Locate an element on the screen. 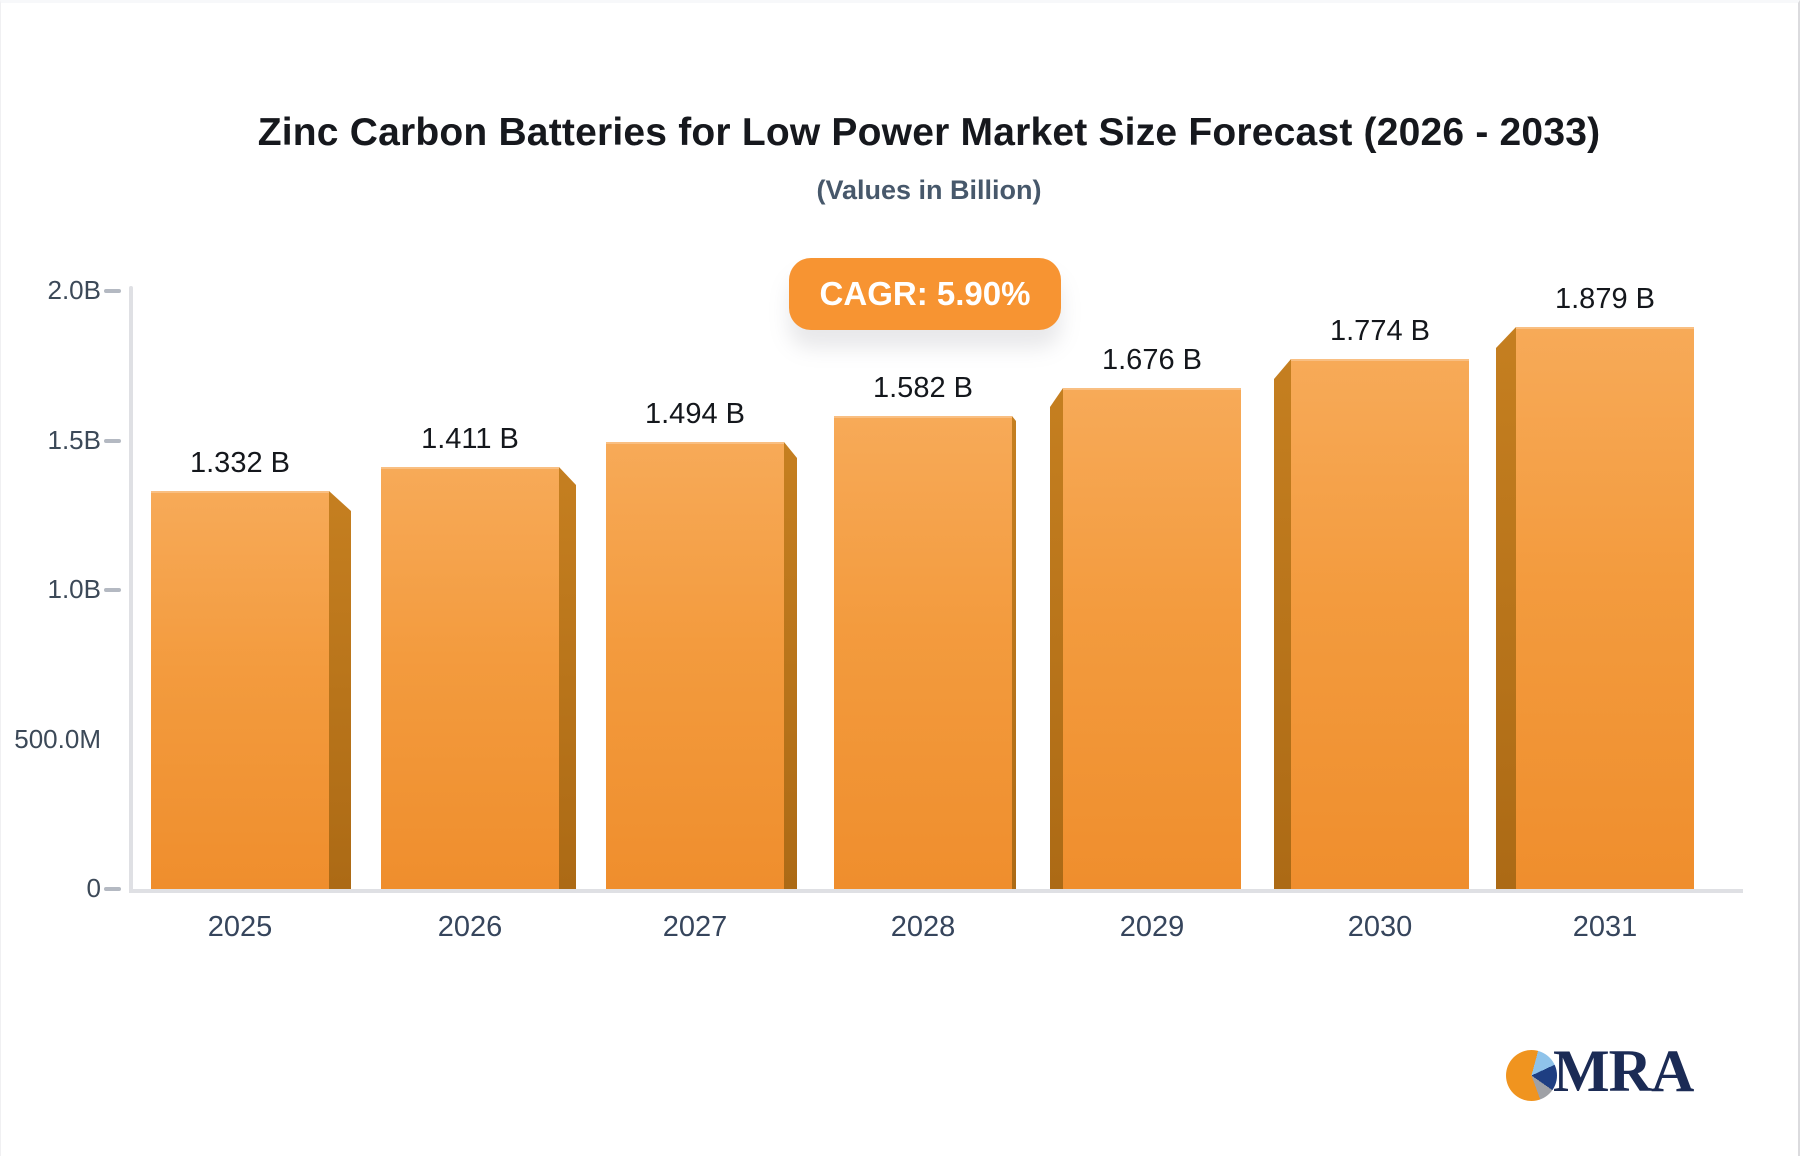 This screenshot has width=1800, height=1159. chart-subtitle: (Values in Billion) is located at coordinates (929, 190).